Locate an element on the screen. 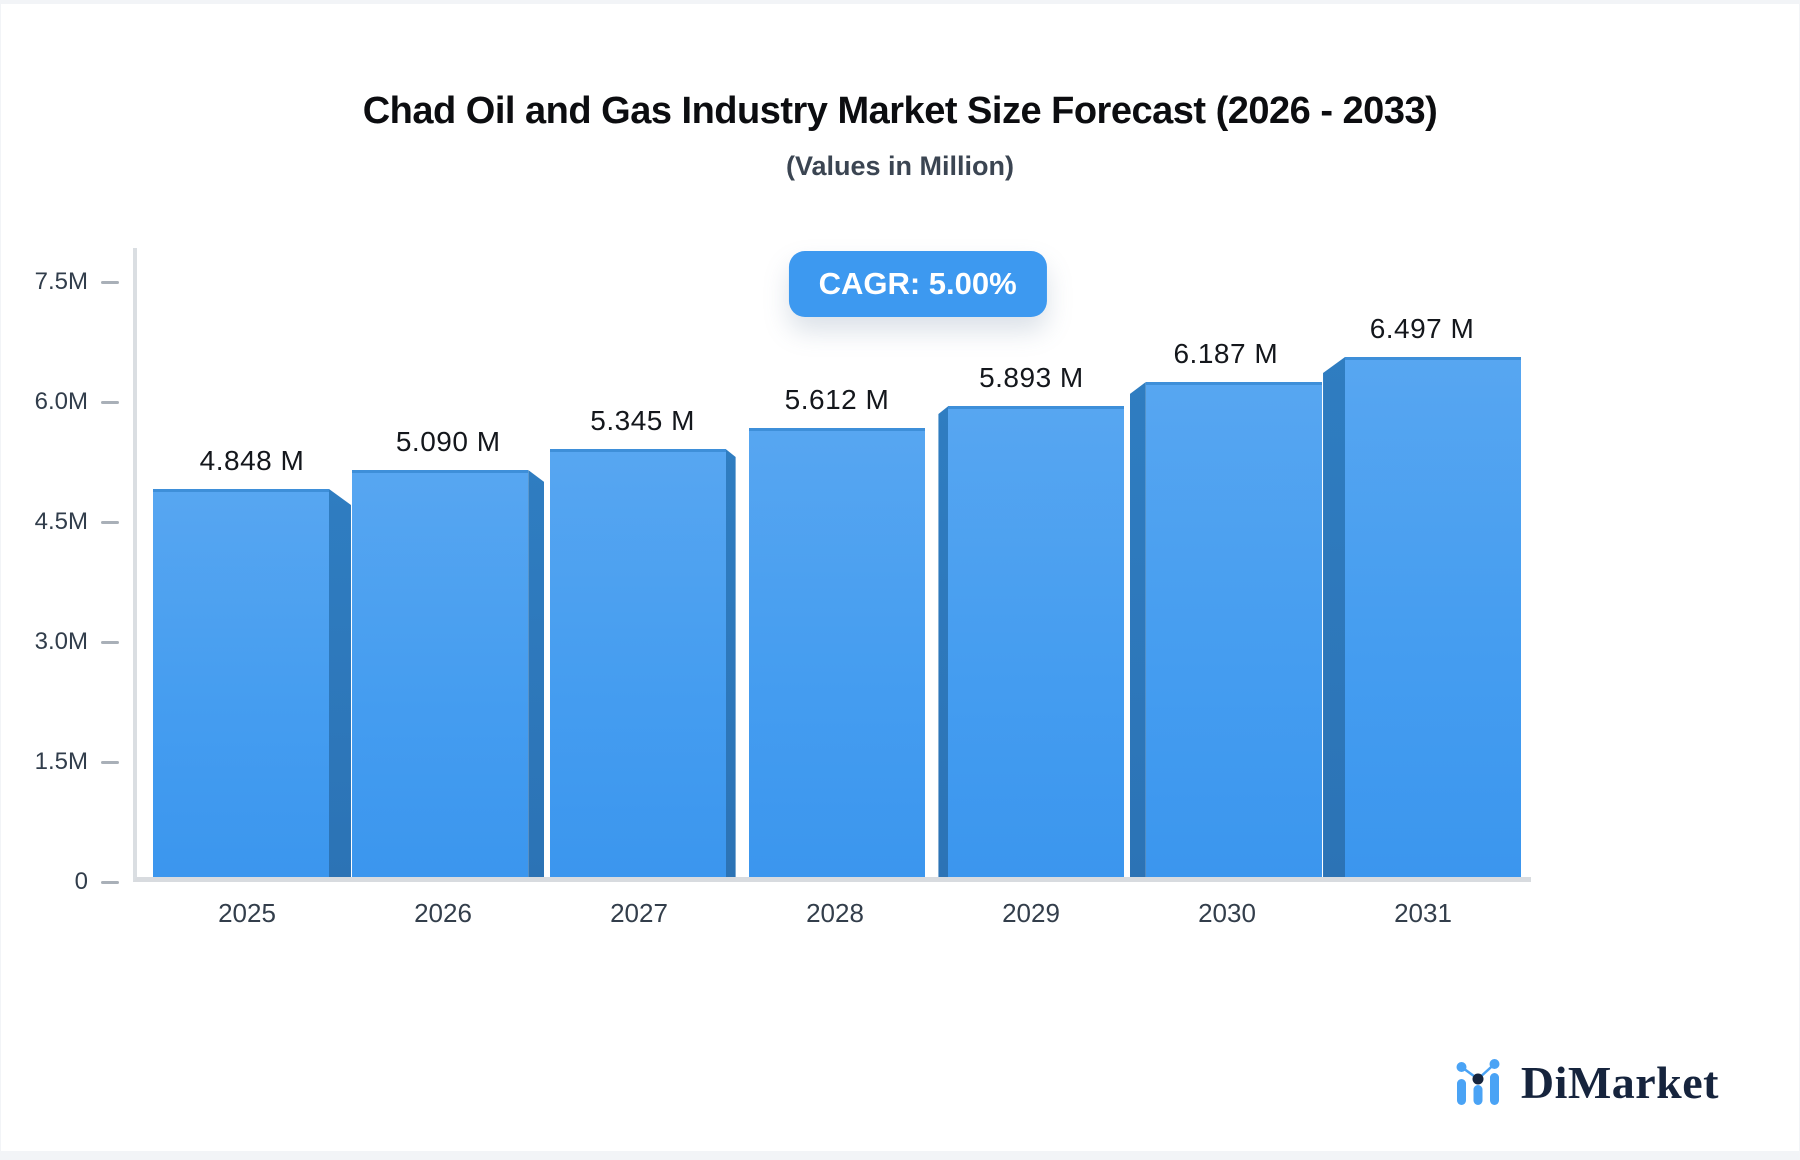 The height and width of the screenshot is (1160, 1800). cagr-badge: CAGR: 5.00% is located at coordinates (917, 284).